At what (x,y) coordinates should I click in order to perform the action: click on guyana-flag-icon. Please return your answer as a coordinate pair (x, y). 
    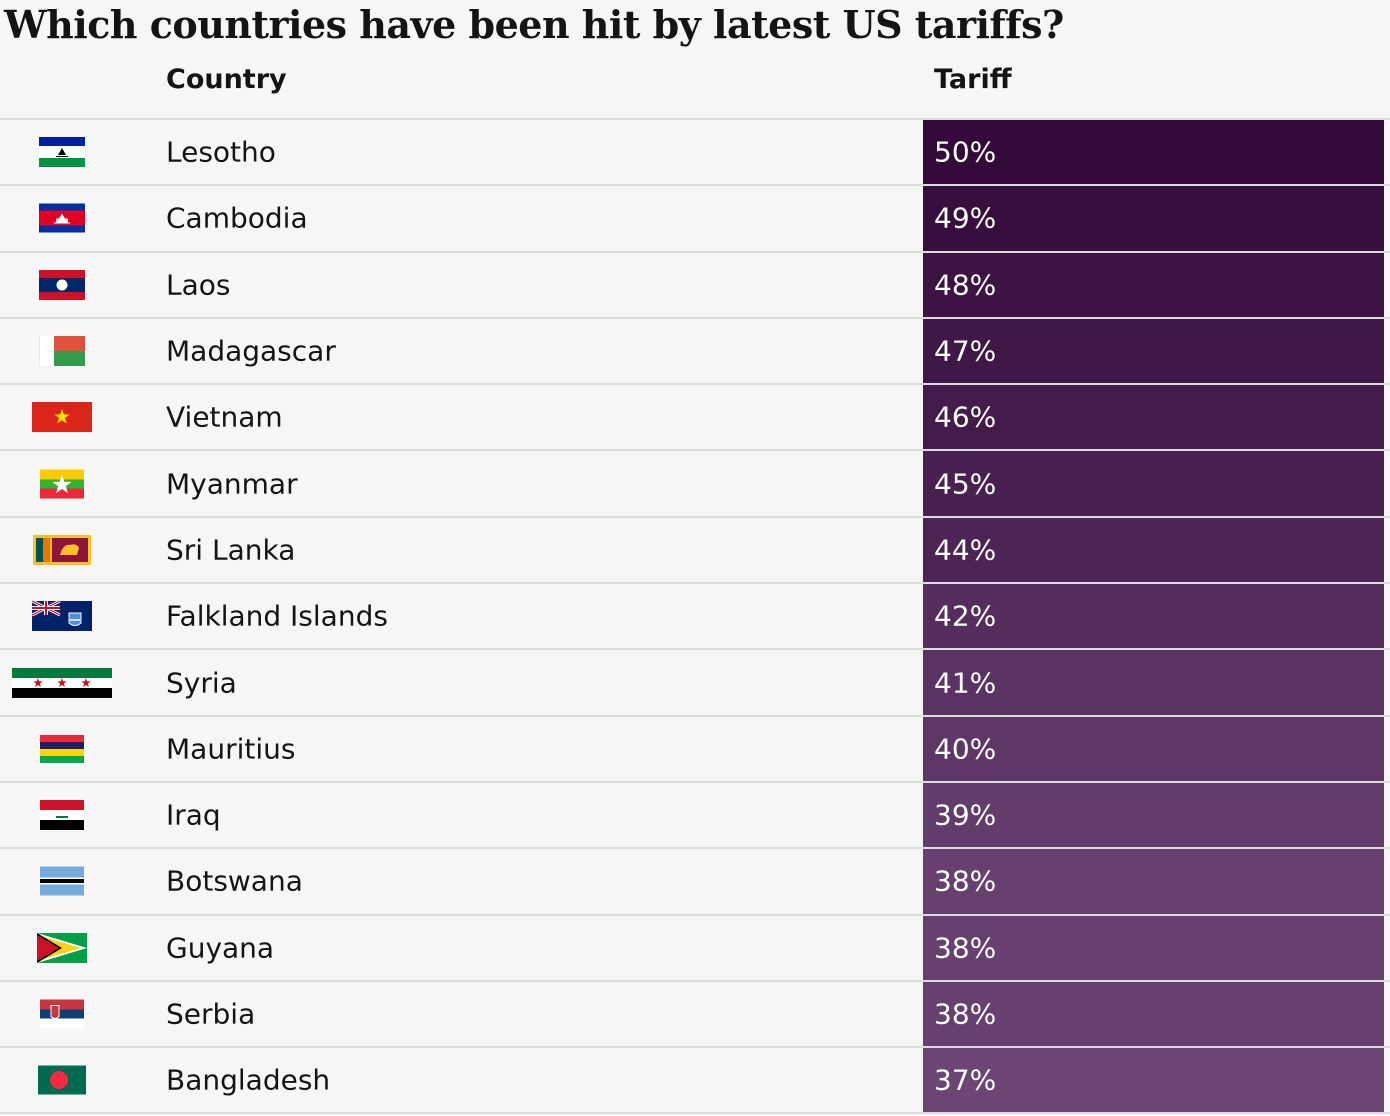
    Looking at the image, I should click on (62, 947).